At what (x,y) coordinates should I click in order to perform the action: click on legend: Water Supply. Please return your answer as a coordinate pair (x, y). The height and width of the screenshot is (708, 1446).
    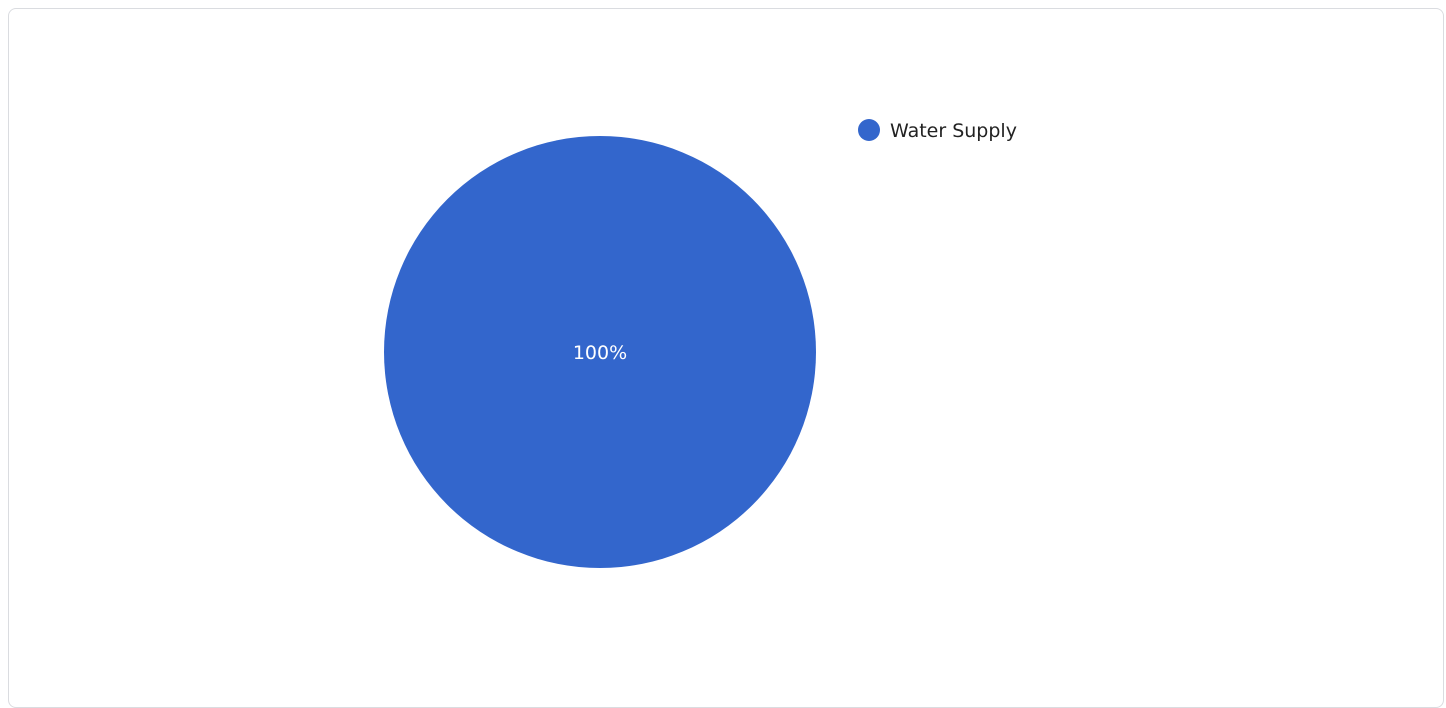
    Looking at the image, I should click on (937, 130).